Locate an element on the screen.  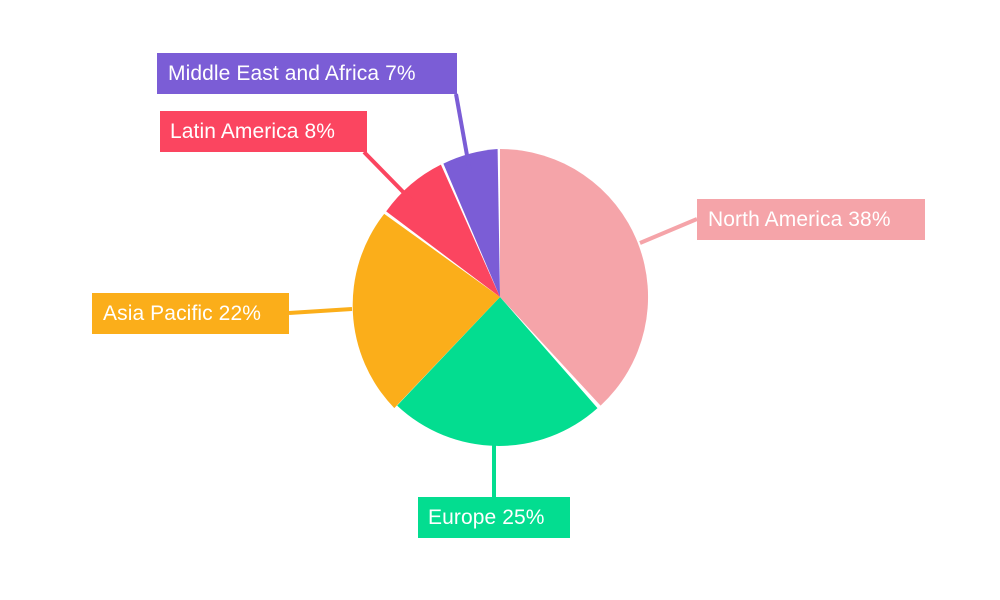
pie-label-asia-pacific-text: Asia Pacific 22% is located at coordinates (182, 313).